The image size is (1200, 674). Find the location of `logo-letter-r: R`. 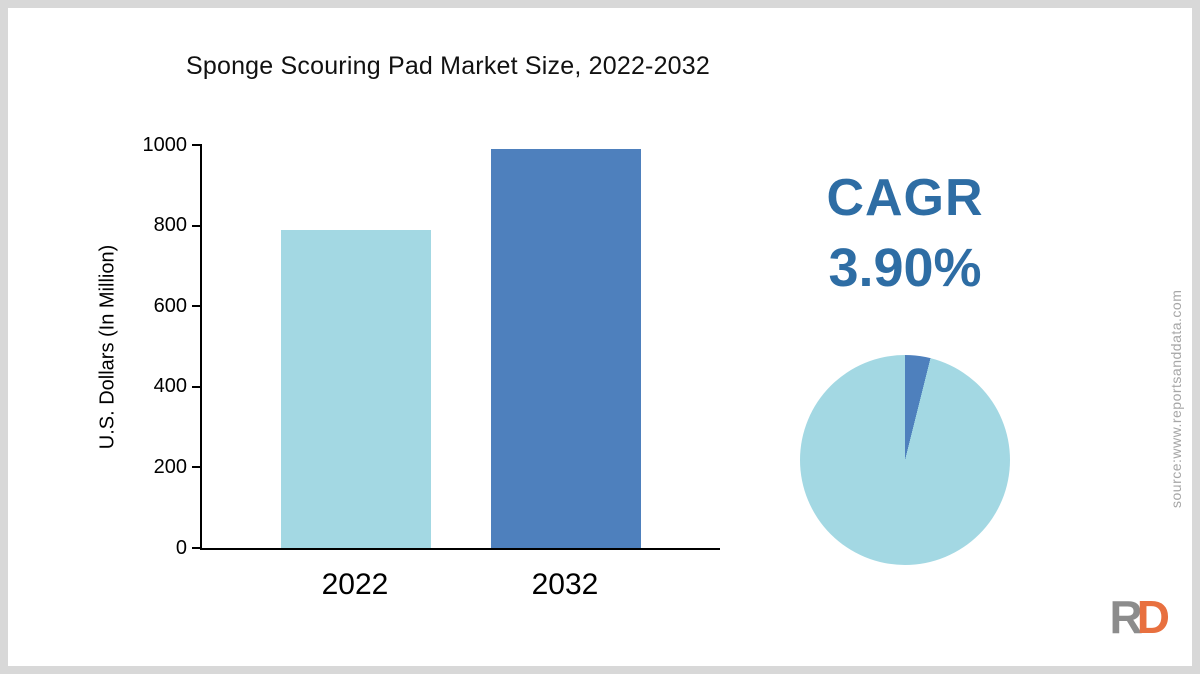

logo-letter-r: R is located at coordinates (1126, 617).